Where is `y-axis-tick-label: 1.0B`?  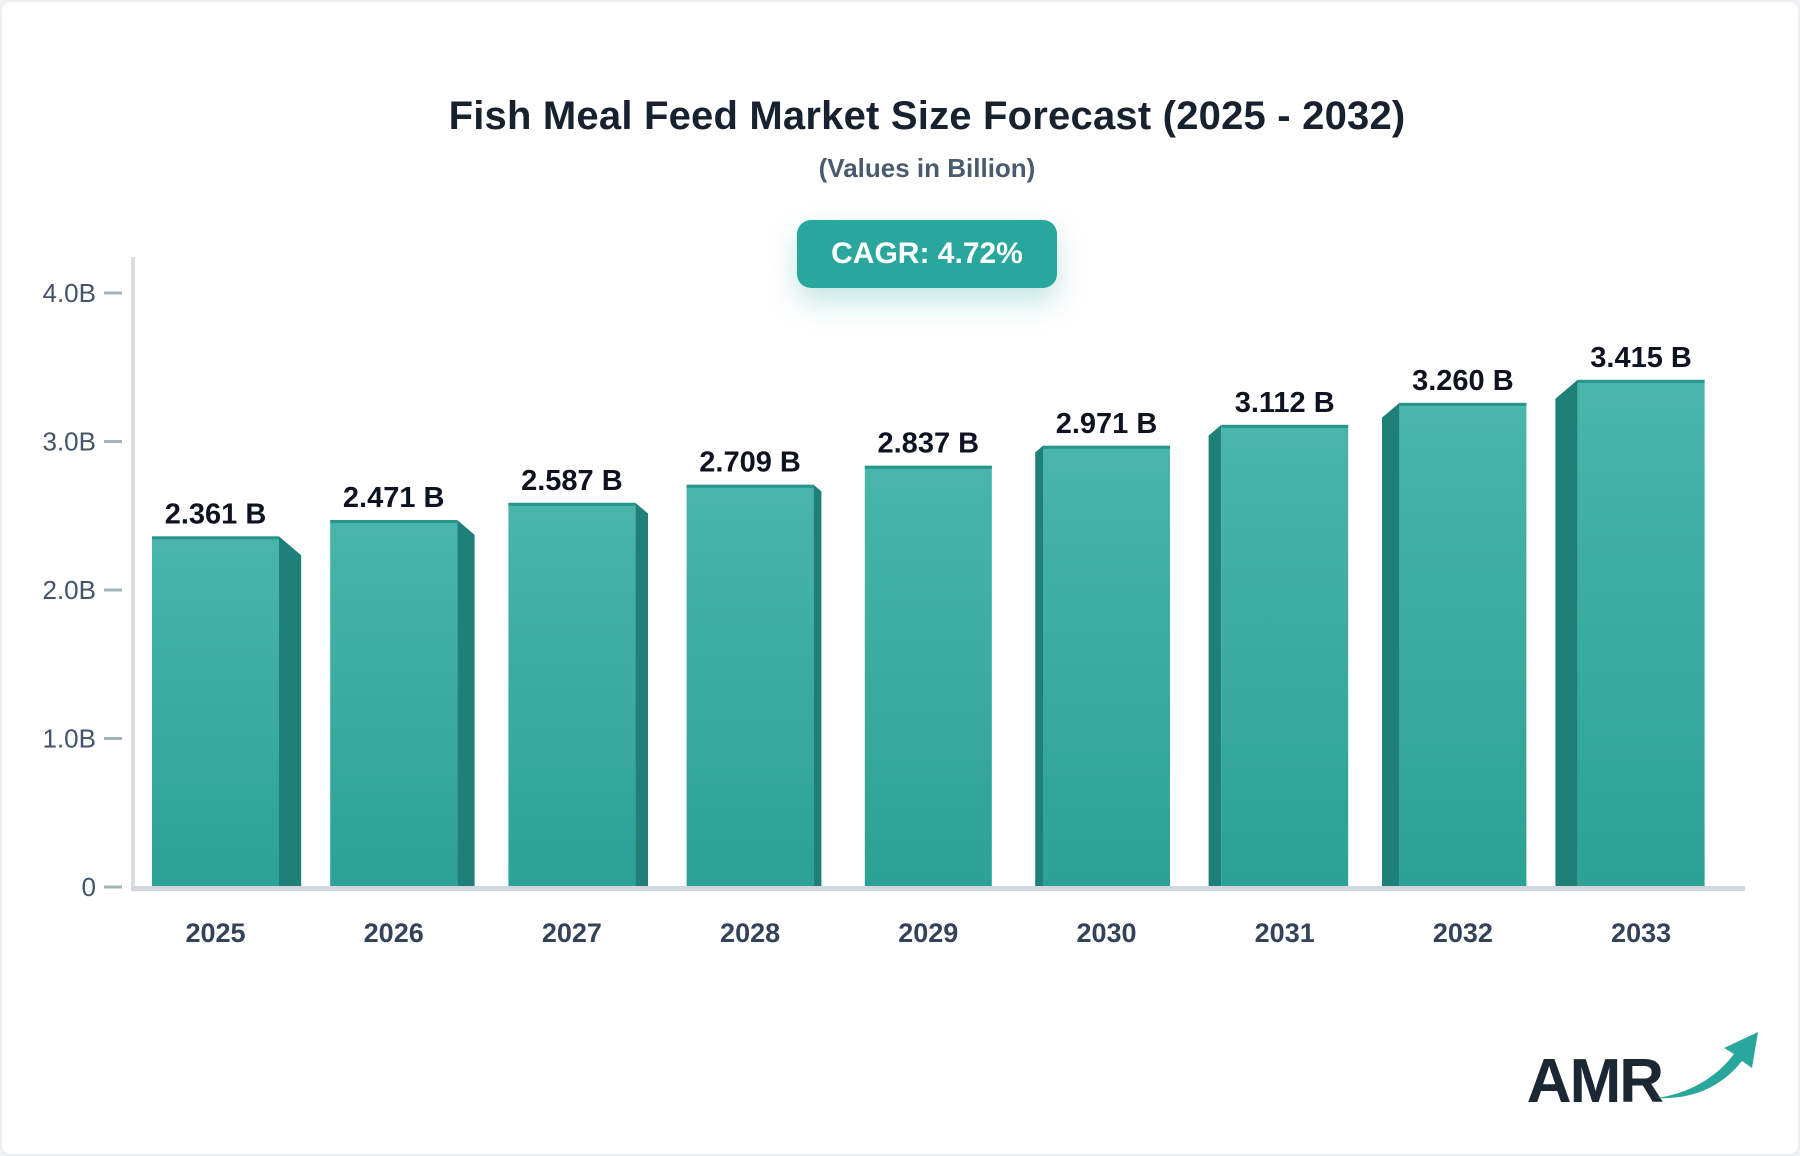
y-axis-tick-label: 1.0B is located at coordinates (70, 739).